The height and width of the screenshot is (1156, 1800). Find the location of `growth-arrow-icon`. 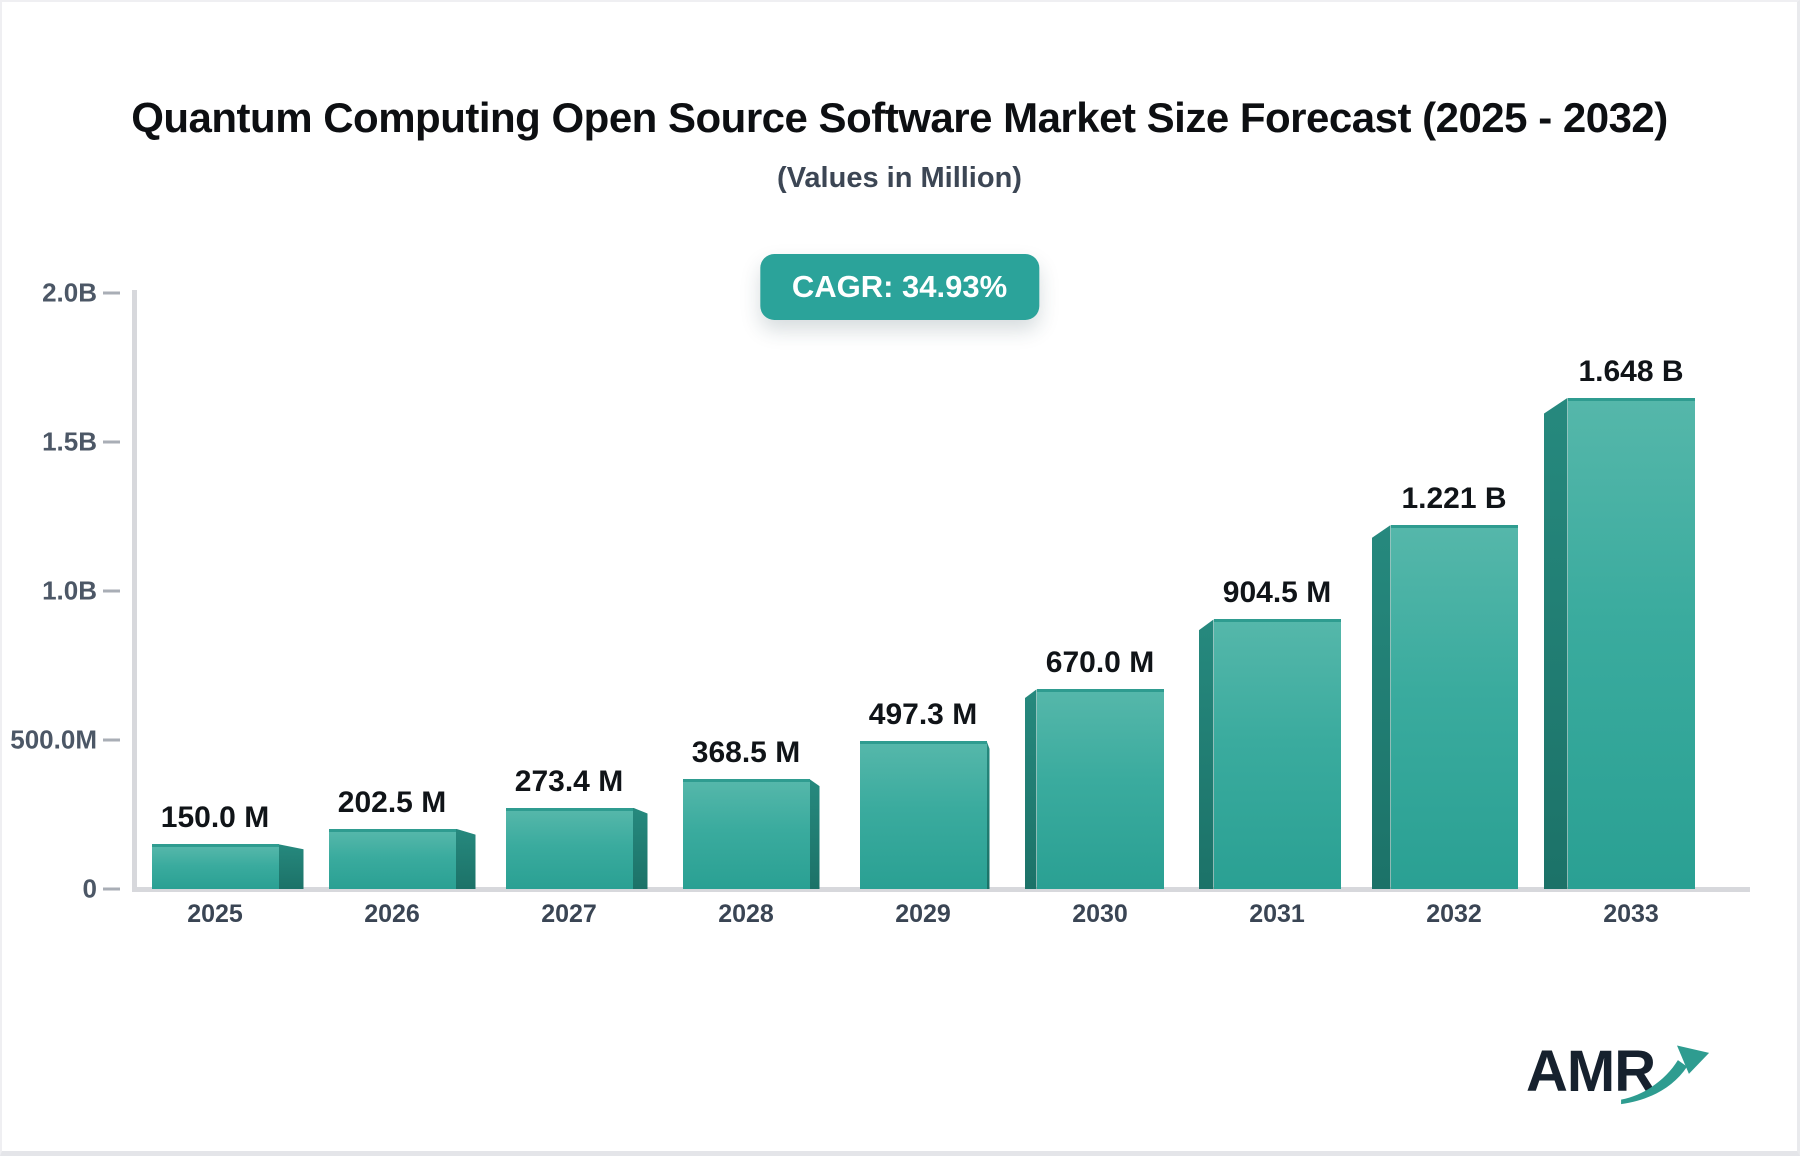

growth-arrow-icon is located at coordinates (1665, 1075).